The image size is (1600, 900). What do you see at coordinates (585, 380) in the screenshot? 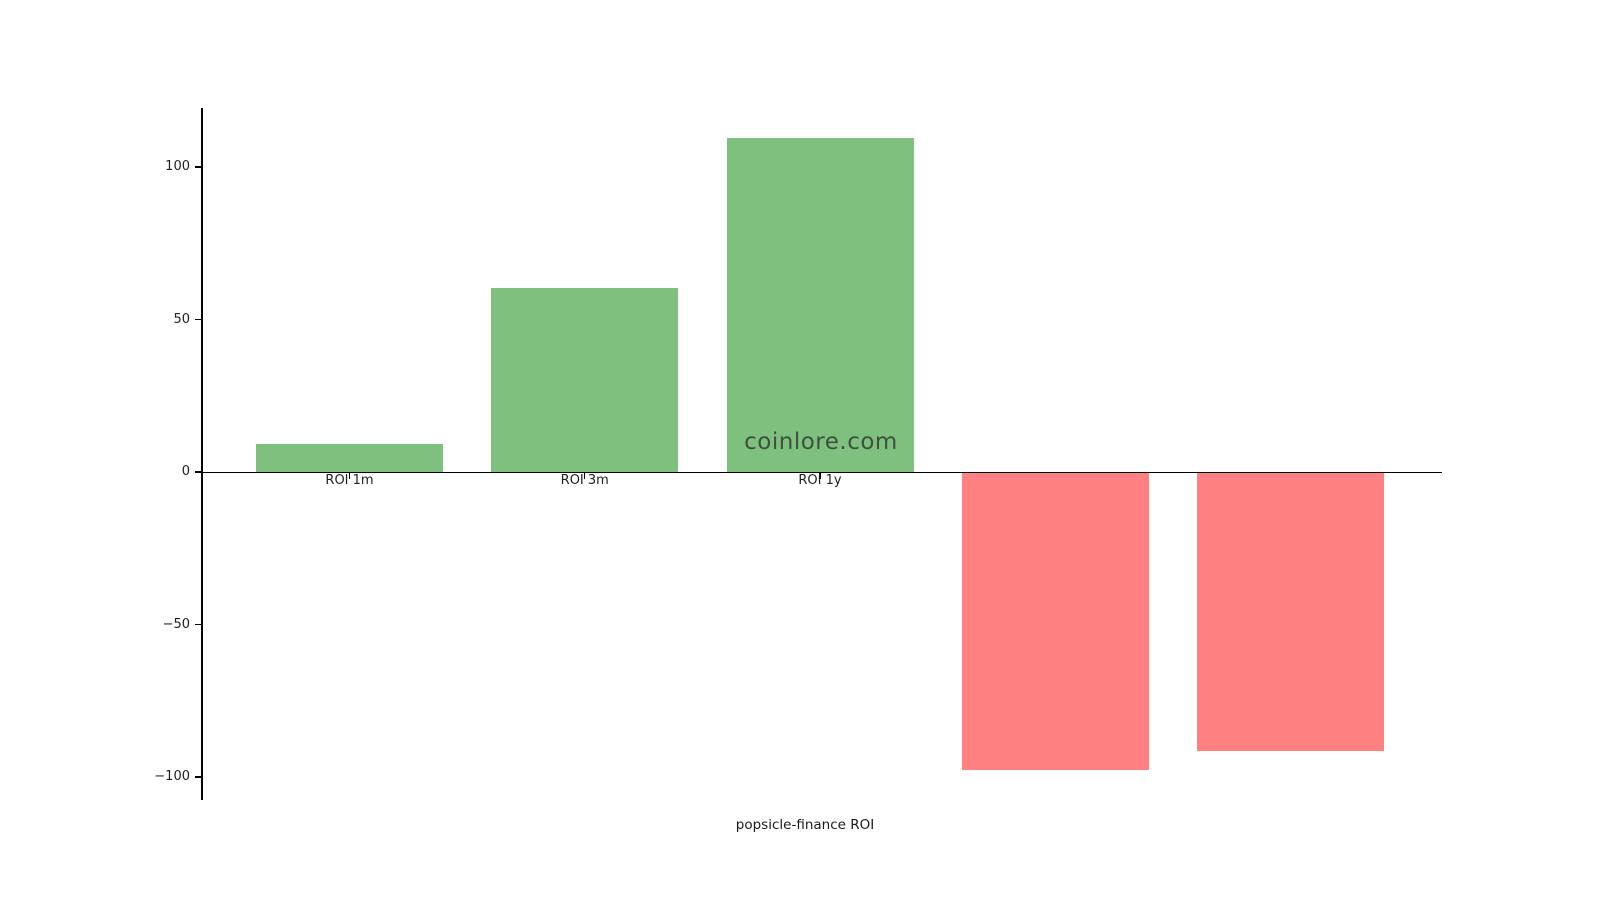
I see `bar-roi-3m` at bounding box center [585, 380].